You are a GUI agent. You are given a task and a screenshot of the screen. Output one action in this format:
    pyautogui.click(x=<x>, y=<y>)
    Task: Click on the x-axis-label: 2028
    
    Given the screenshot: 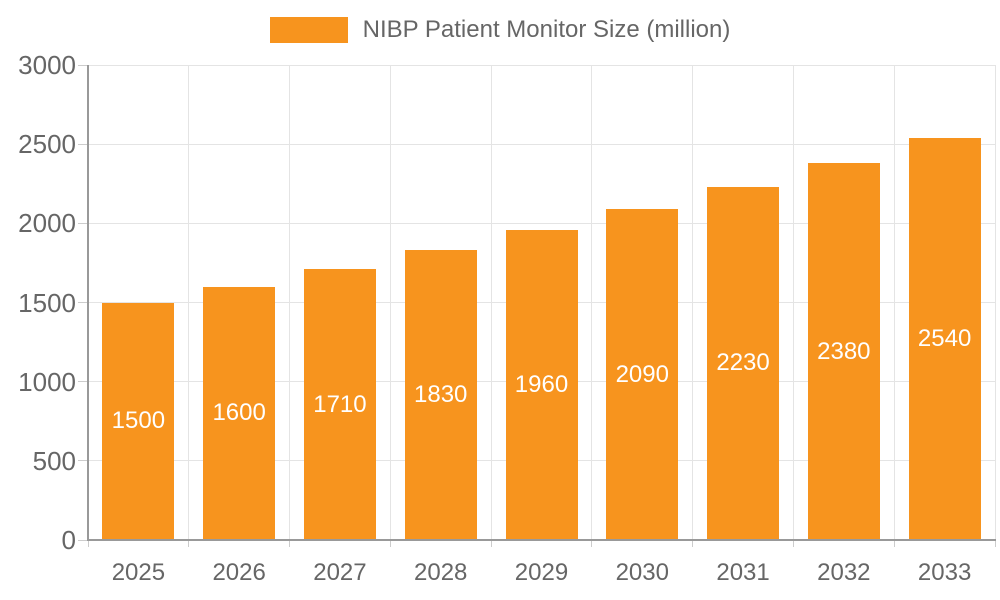 What is the action you would take?
    pyautogui.click(x=441, y=572)
    